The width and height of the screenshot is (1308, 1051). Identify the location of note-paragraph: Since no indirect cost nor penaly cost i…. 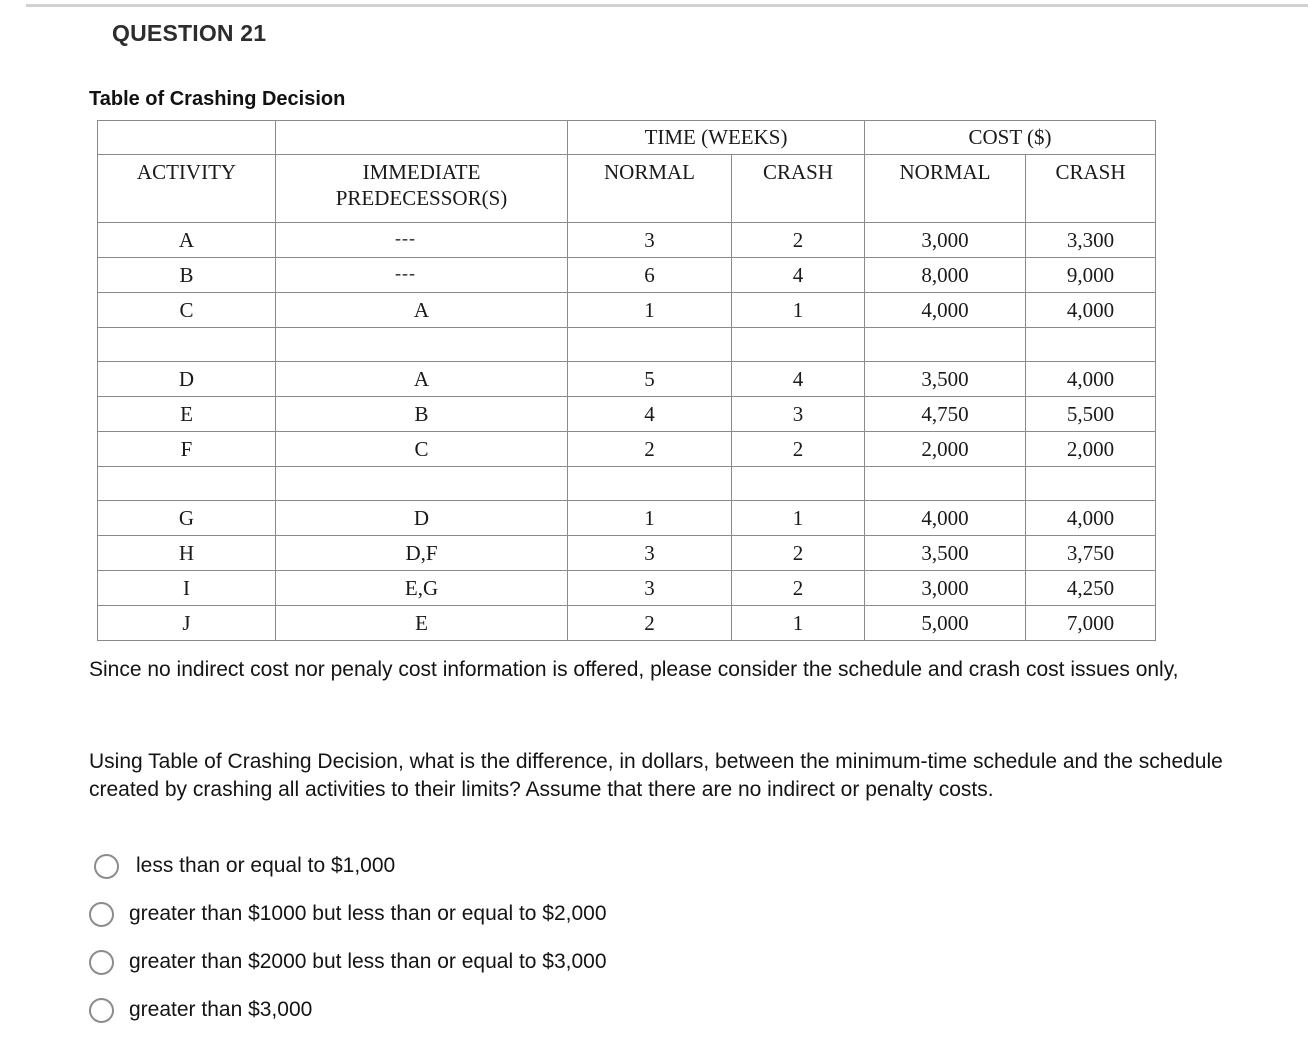
(634, 669).